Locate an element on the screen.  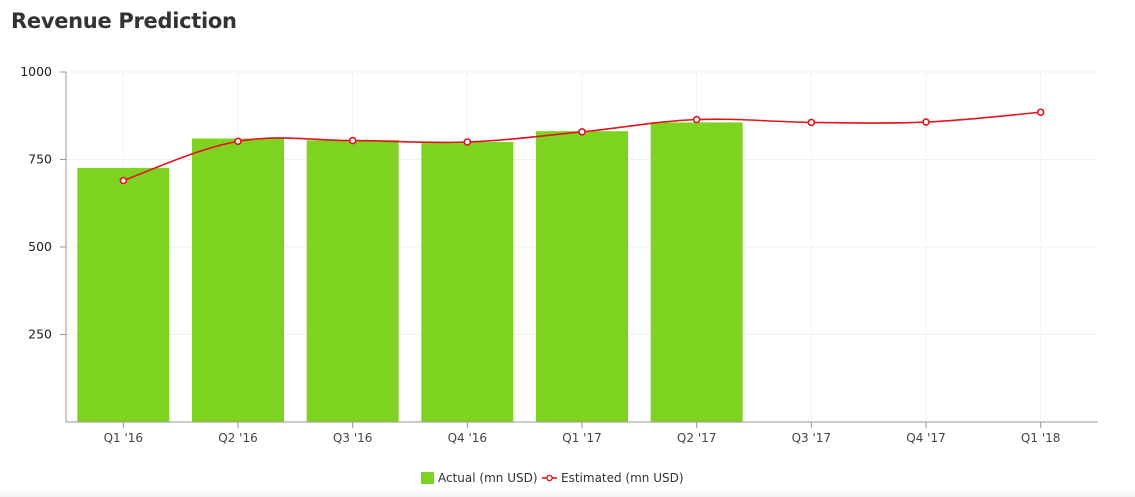
page-title: Revenue Prediction is located at coordinates (124, 21).